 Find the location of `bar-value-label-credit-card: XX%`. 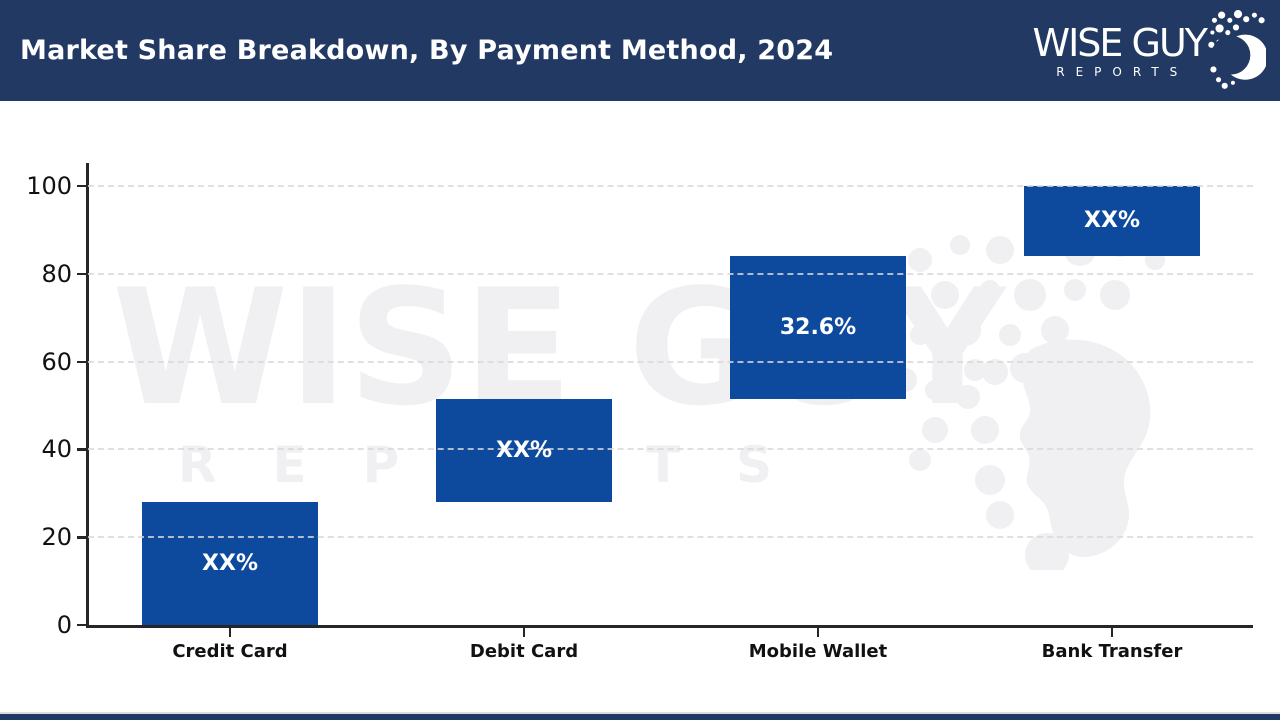

bar-value-label-credit-card: XX% is located at coordinates (230, 563).